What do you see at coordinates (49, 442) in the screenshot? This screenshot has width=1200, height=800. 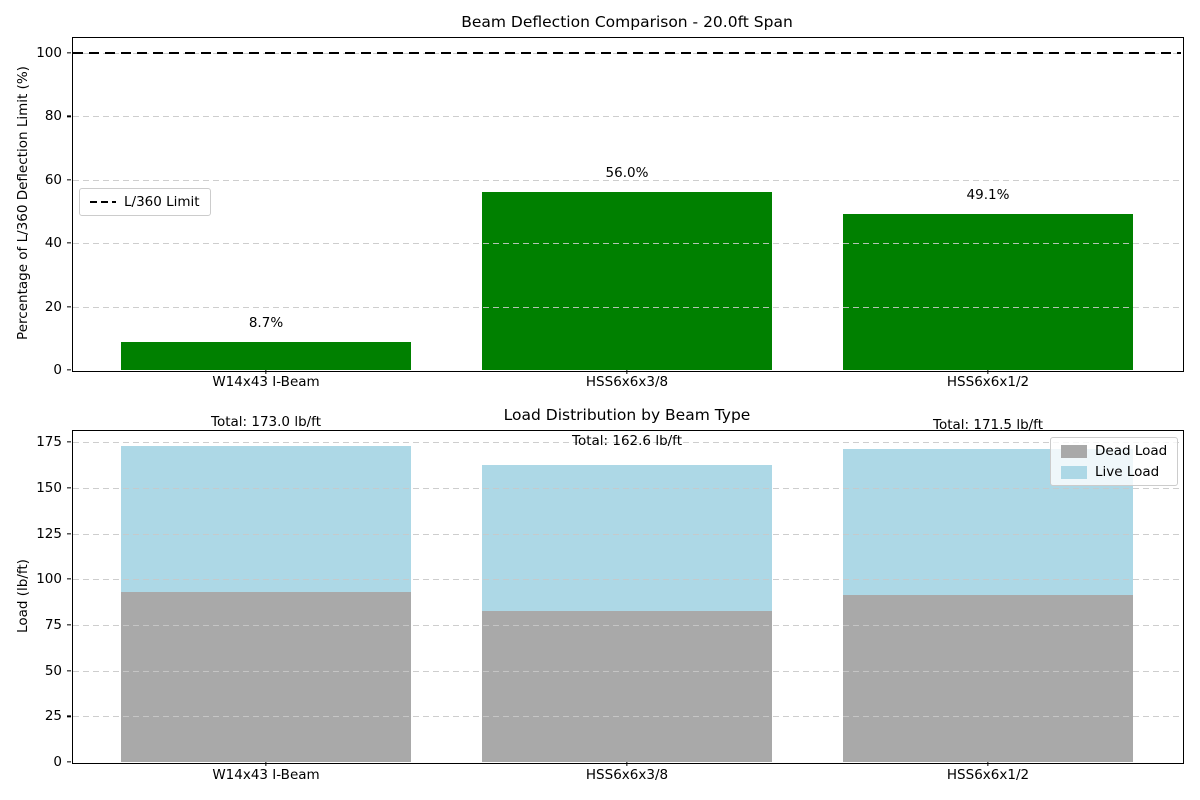 I see `y-tick-label: 175` at bounding box center [49, 442].